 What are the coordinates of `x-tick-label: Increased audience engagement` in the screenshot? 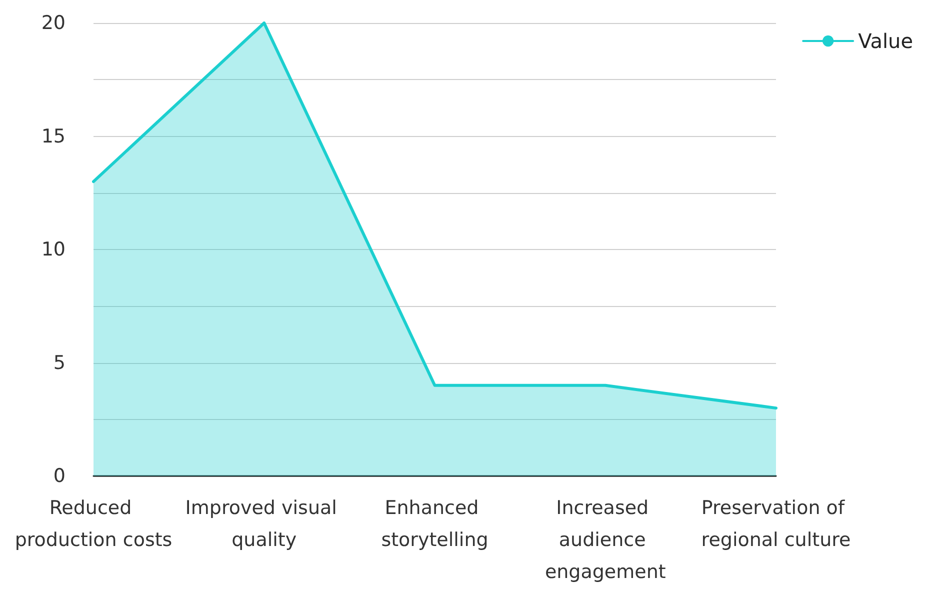 It's located at (605, 540).